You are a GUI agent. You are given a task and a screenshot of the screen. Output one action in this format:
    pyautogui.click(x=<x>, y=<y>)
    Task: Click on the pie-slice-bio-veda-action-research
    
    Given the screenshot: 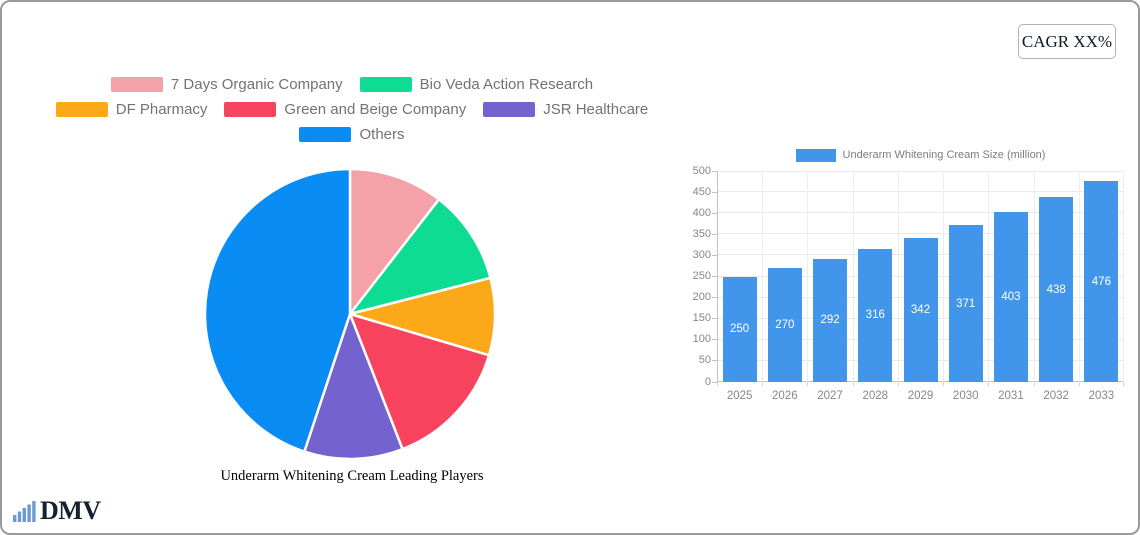 What is the action you would take?
    pyautogui.click(x=420, y=257)
    